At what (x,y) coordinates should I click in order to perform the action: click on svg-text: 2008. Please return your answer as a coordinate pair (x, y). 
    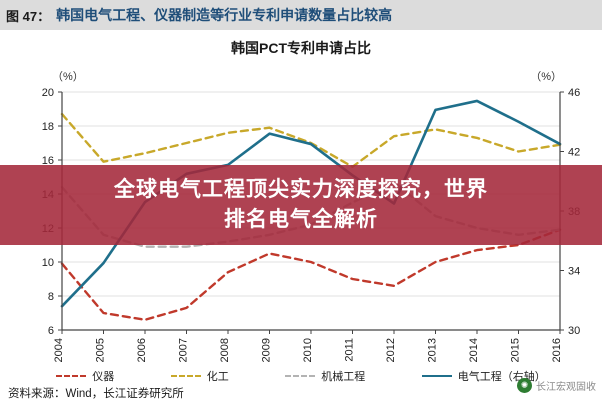
    Looking at the image, I should click on (225, 350).